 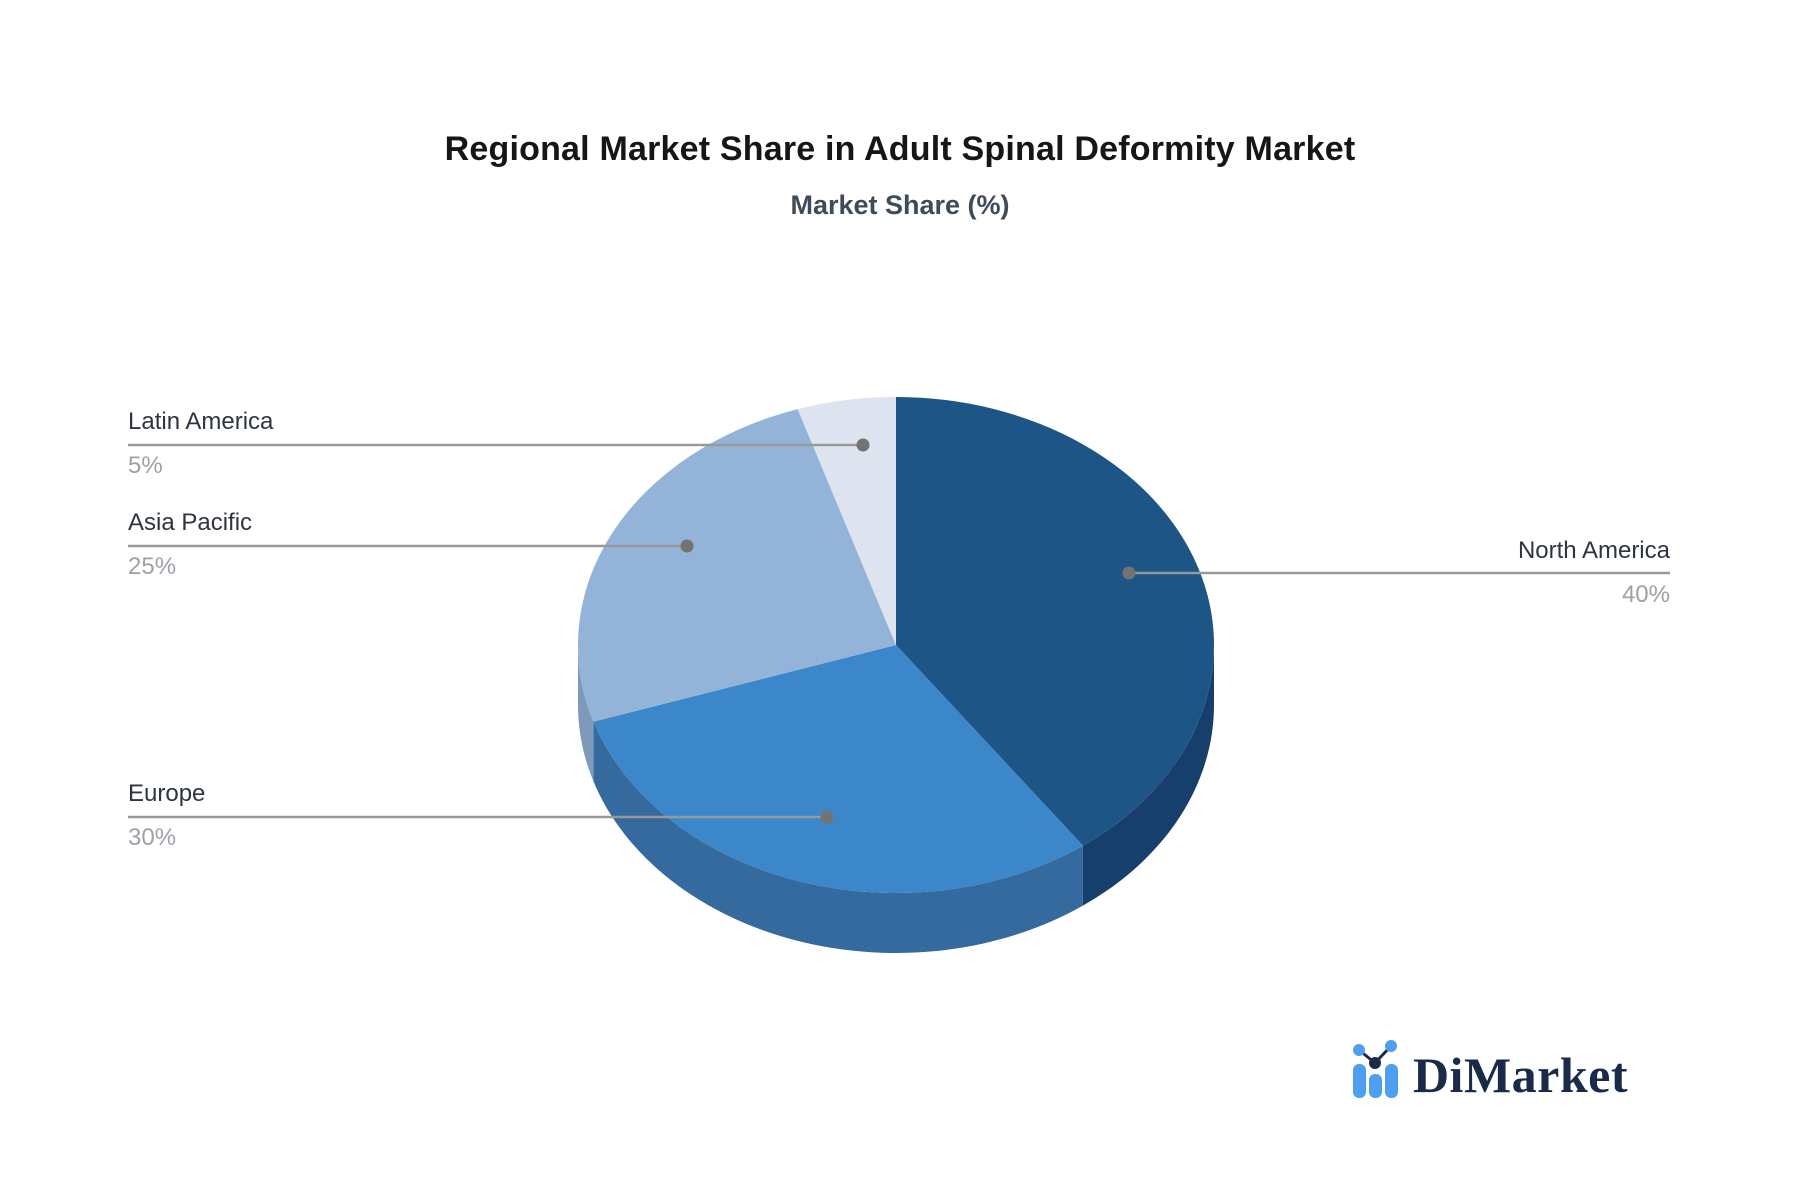 What do you see at coordinates (863, 445) in the screenshot?
I see `leader-dot-latin-america` at bounding box center [863, 445].